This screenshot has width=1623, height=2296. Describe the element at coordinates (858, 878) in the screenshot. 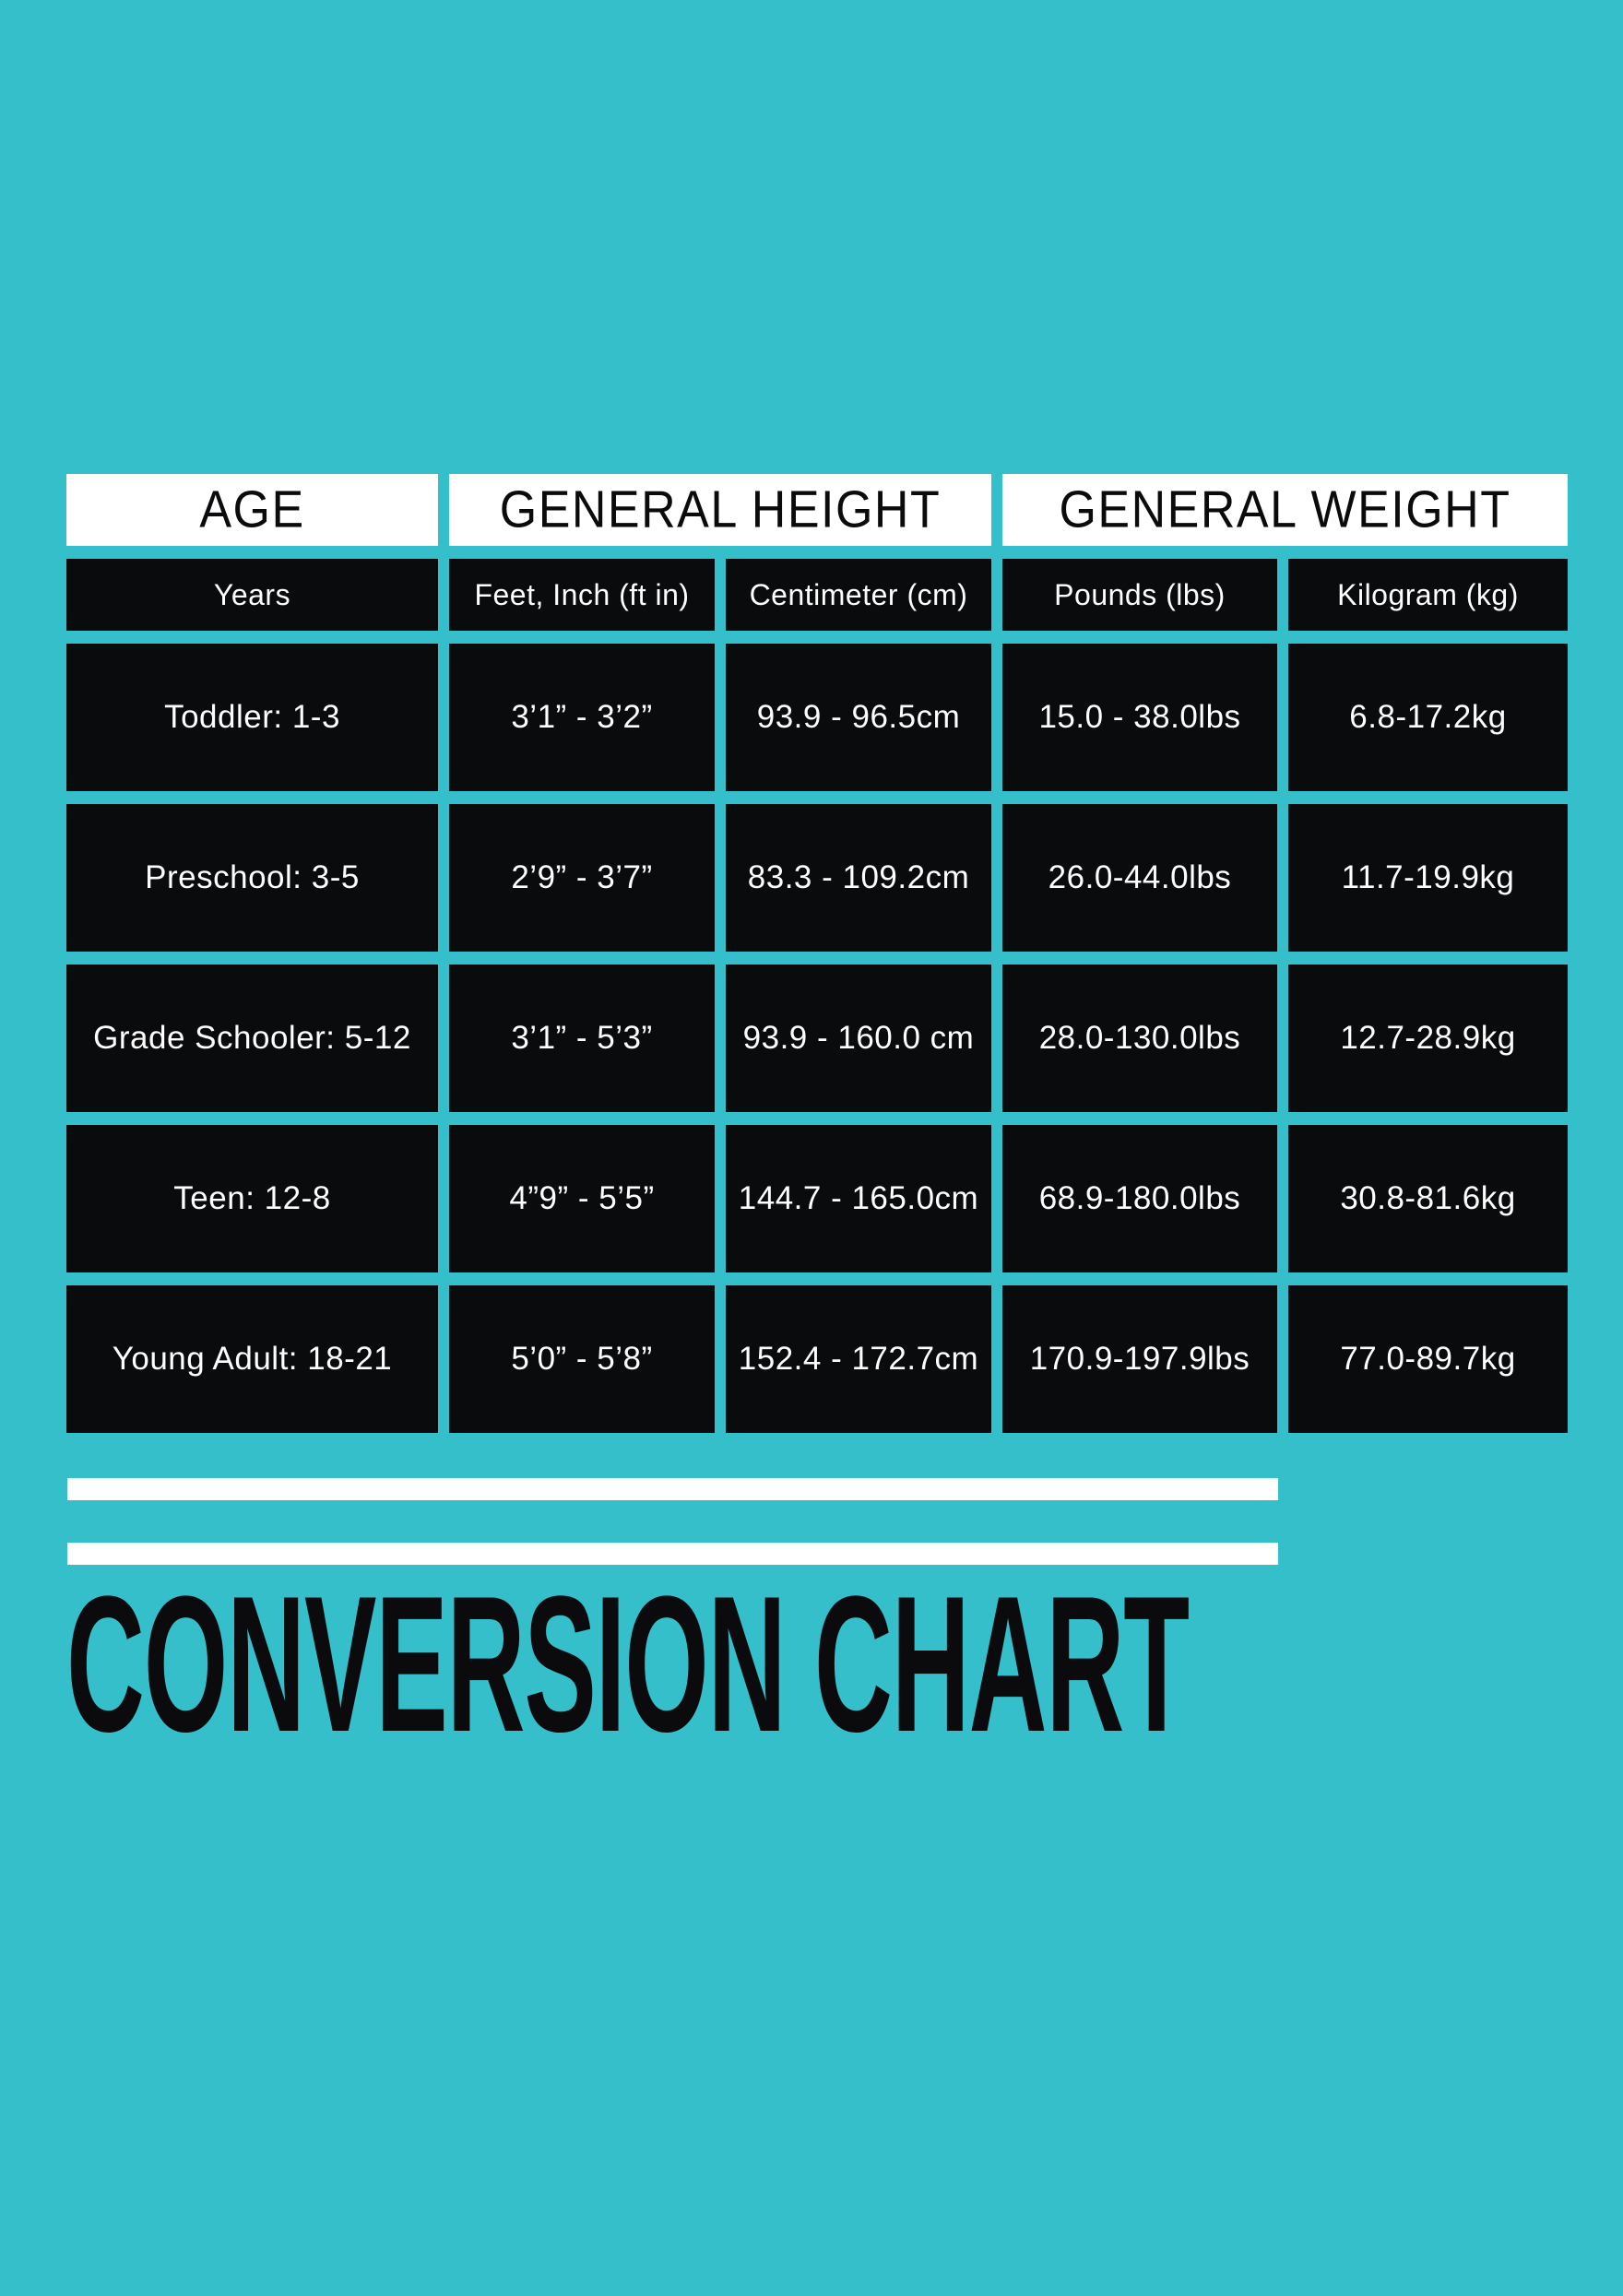

I see `table-cell-cm: 83.3 - 109.2cm` at that location.